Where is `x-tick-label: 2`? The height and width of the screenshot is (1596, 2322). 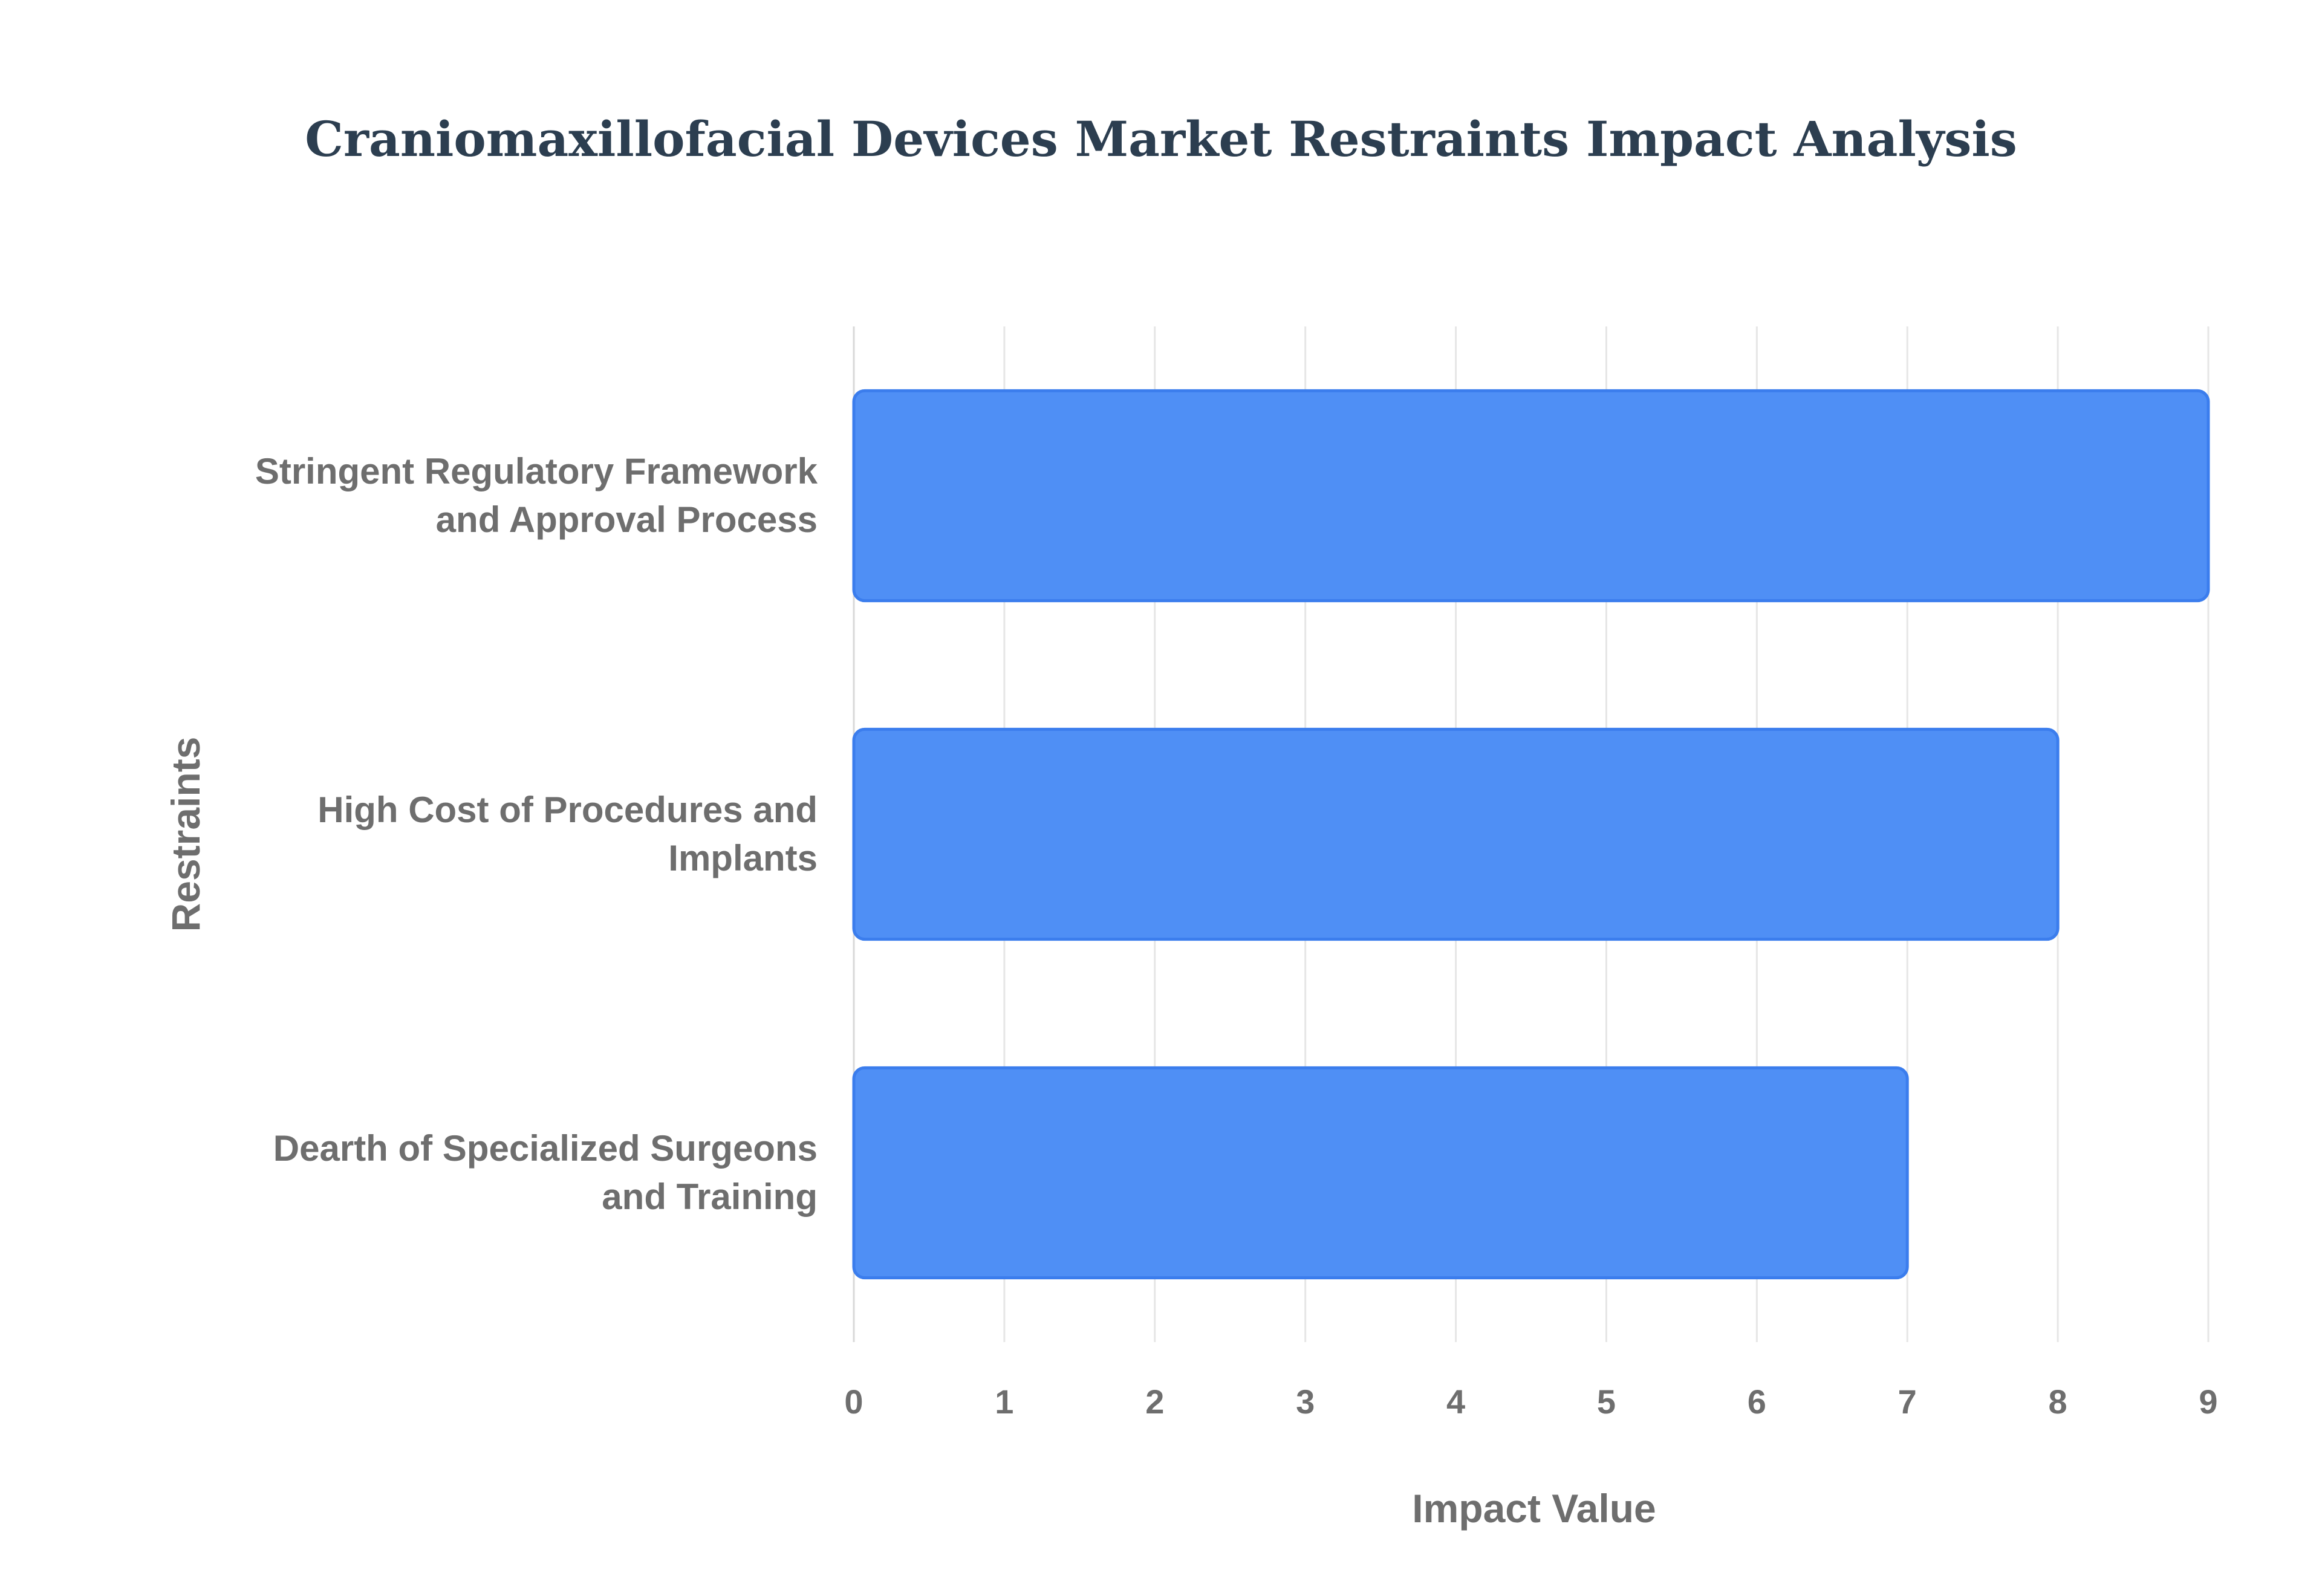 x-tick-label: 2 is located at coordinates (1154, 1402).